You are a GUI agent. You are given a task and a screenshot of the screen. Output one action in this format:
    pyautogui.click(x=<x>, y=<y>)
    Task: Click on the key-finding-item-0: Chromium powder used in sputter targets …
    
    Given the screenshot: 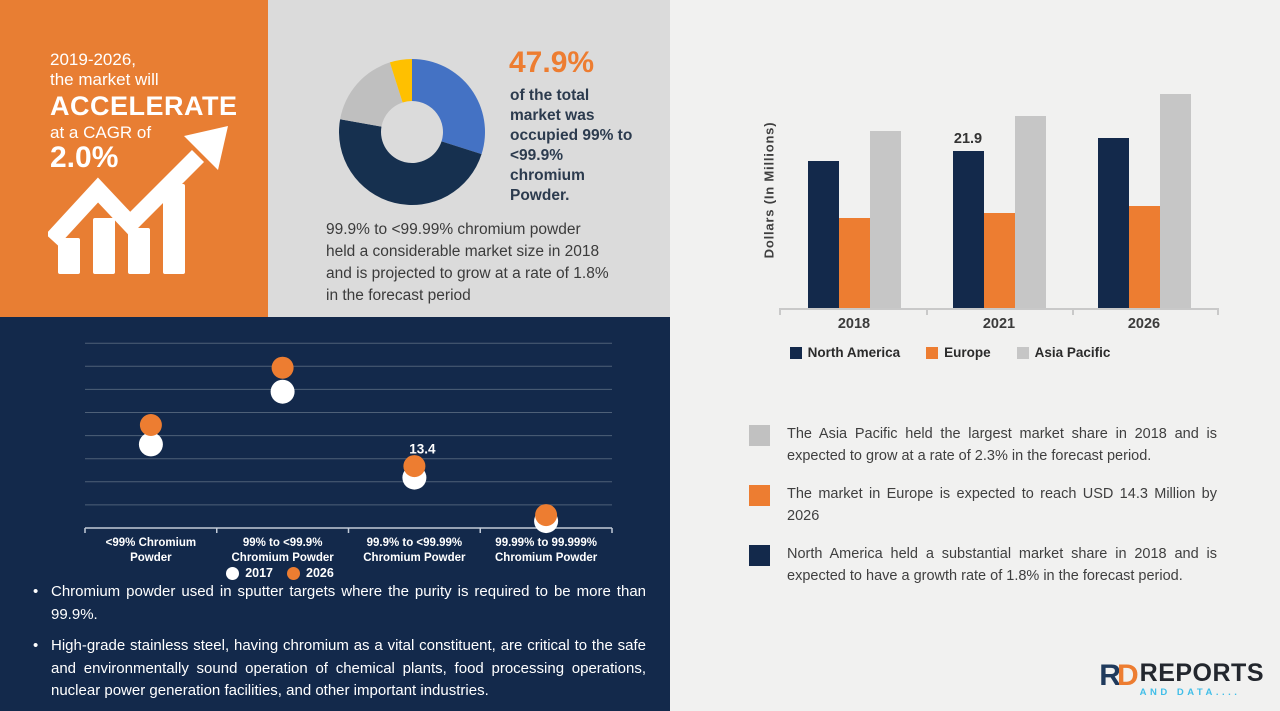 What is the action you would take?
    pyautogui.click(x=338, y=603)
    